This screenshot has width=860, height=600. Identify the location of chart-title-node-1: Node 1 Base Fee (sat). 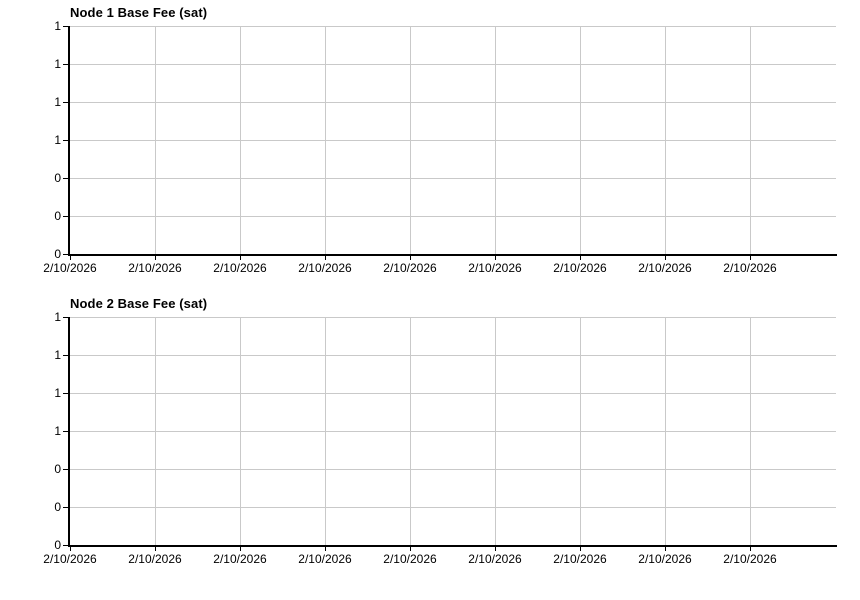
(139, 12).